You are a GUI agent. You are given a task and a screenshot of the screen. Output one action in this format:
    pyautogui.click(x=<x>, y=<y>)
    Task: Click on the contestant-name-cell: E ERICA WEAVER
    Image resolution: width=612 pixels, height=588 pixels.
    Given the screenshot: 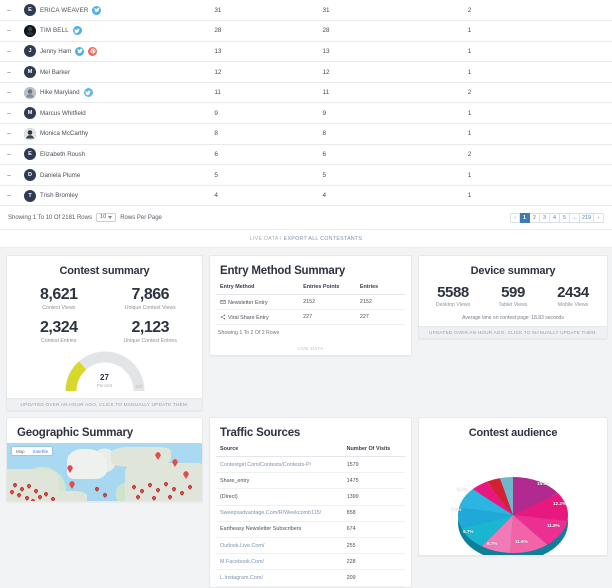 What is the action you would take?
    pyautogui.click(x=113, y=11)
    